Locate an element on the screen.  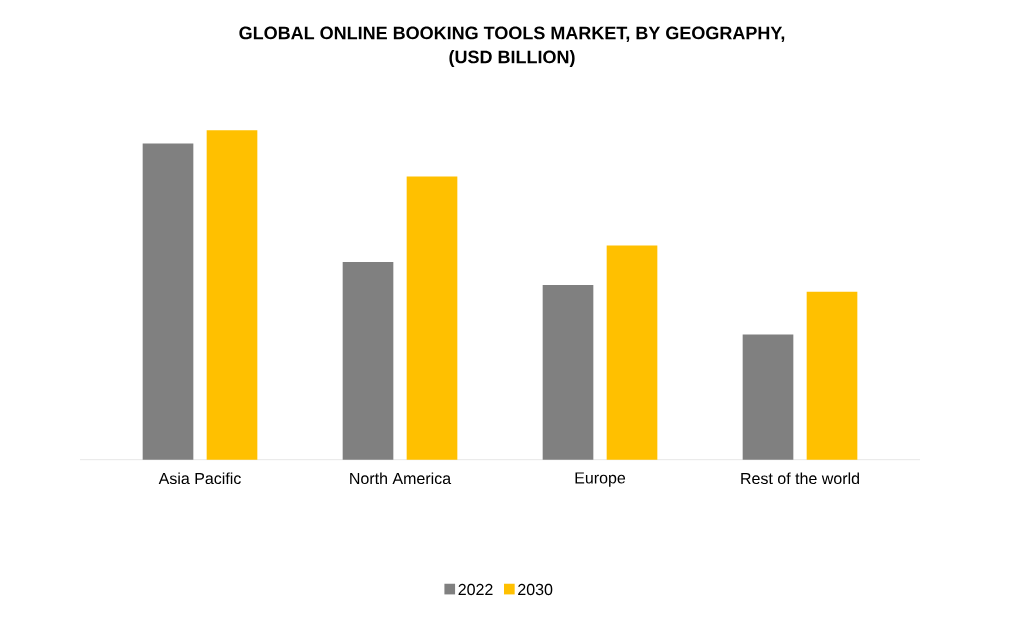
legend-label: 2030 is located at coordinates (535, 589).